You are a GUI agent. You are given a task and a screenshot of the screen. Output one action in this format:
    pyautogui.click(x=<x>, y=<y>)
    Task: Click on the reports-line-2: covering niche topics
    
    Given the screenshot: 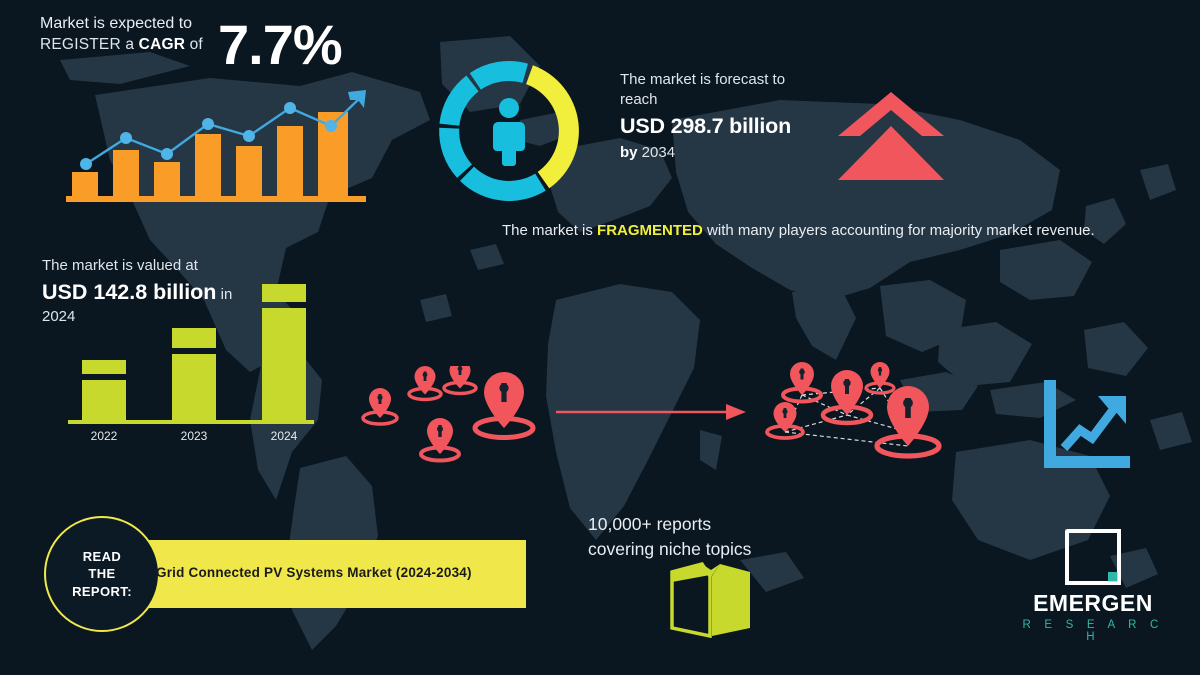 What is the action you would take?
    pyautogui.click(x=670, y=549)
    